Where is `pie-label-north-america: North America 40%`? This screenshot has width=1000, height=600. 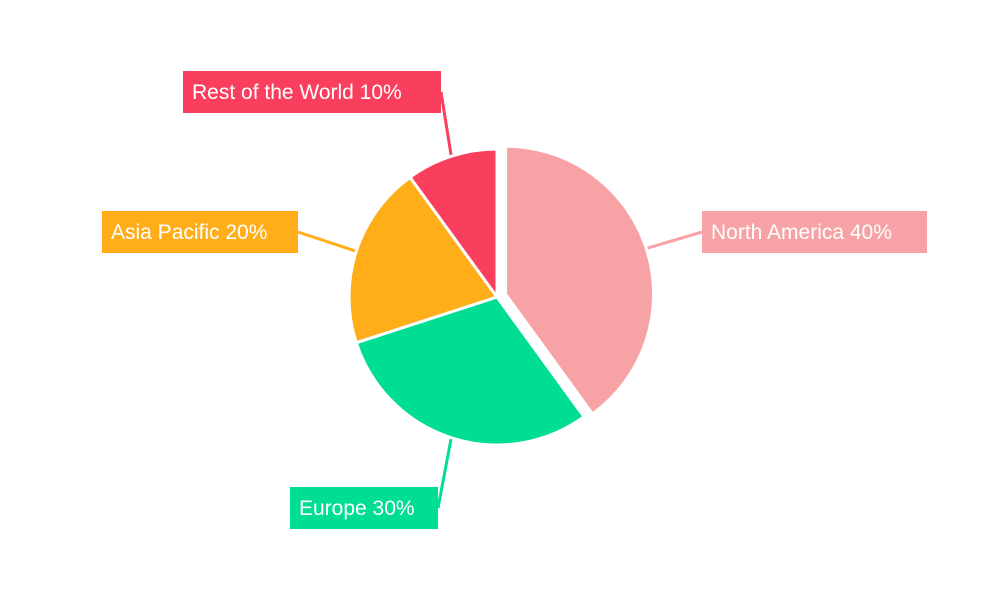
pie-label-north-america: North America 40% is located at coordinates (814, 232).